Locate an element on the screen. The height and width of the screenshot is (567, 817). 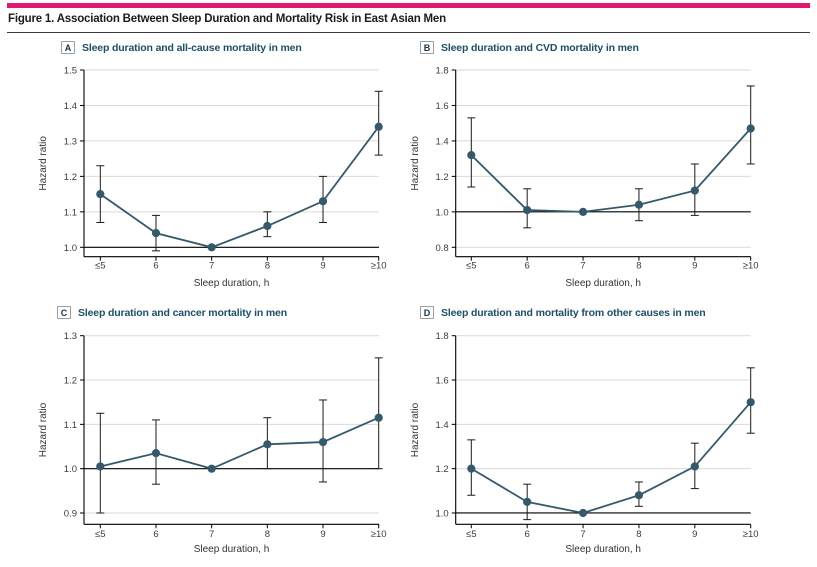
figure-title-divider is located at coordinates (408, 32).